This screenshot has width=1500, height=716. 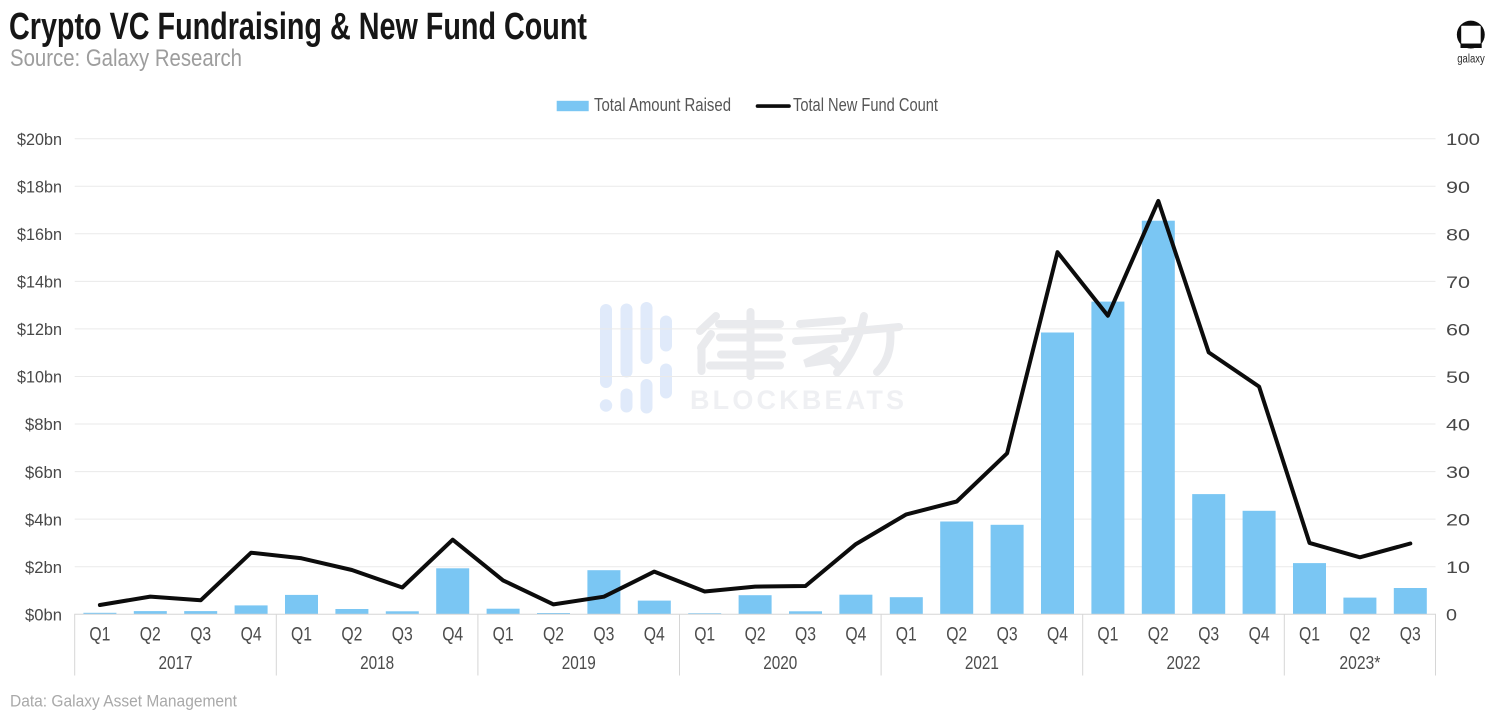 I want to click on svg-text: 2023*, so click(x=1359, y=662).